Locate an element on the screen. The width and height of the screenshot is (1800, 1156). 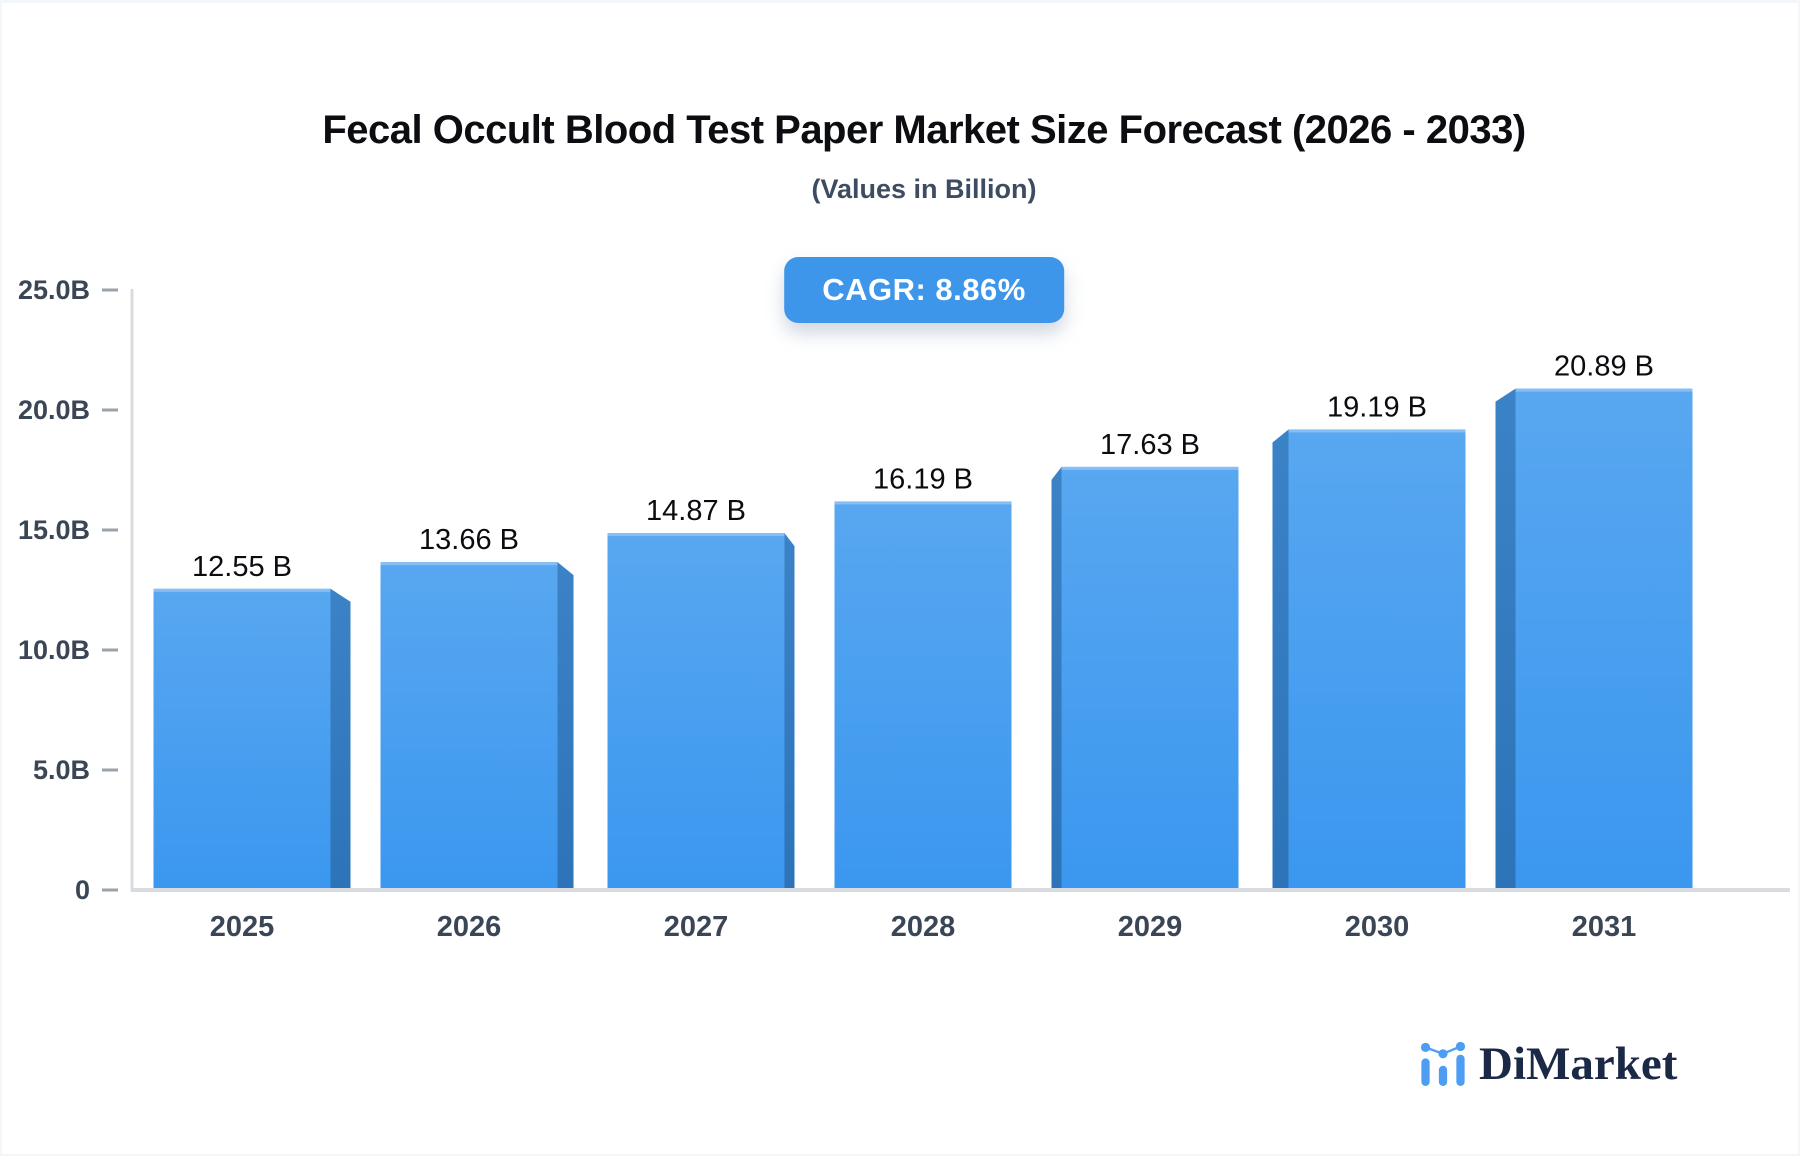
y-axis-tick-label: 20.0B is located at coordinates (54, 410).